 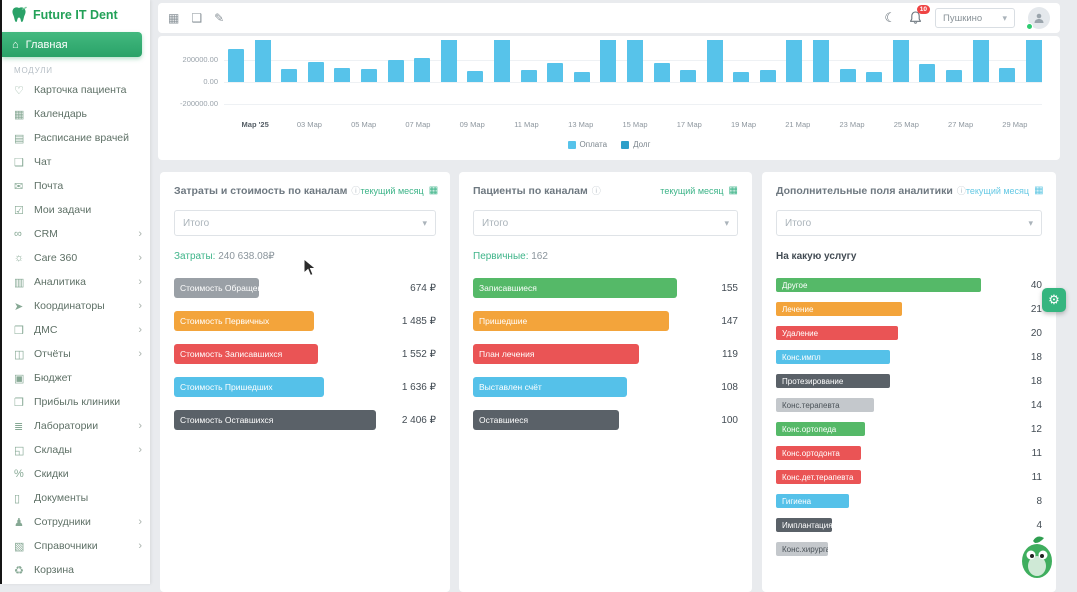 I want to click on x-tick-label: Мар '25, so click(x=255, y=124).